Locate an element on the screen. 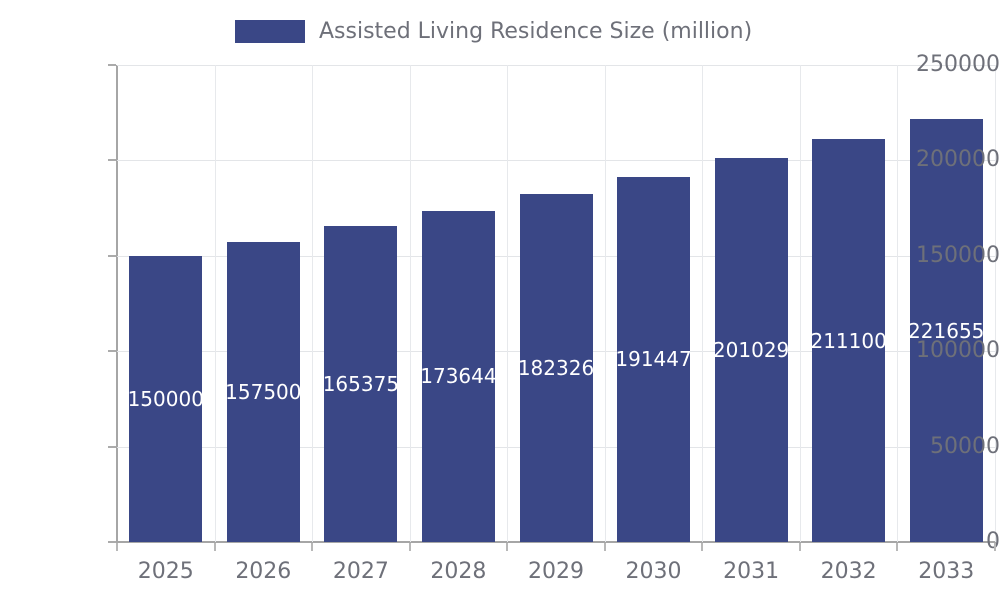 The height and width of the screenshot is (600, 1000). bar-2027: 165375 is located at coordinates (361, 384).